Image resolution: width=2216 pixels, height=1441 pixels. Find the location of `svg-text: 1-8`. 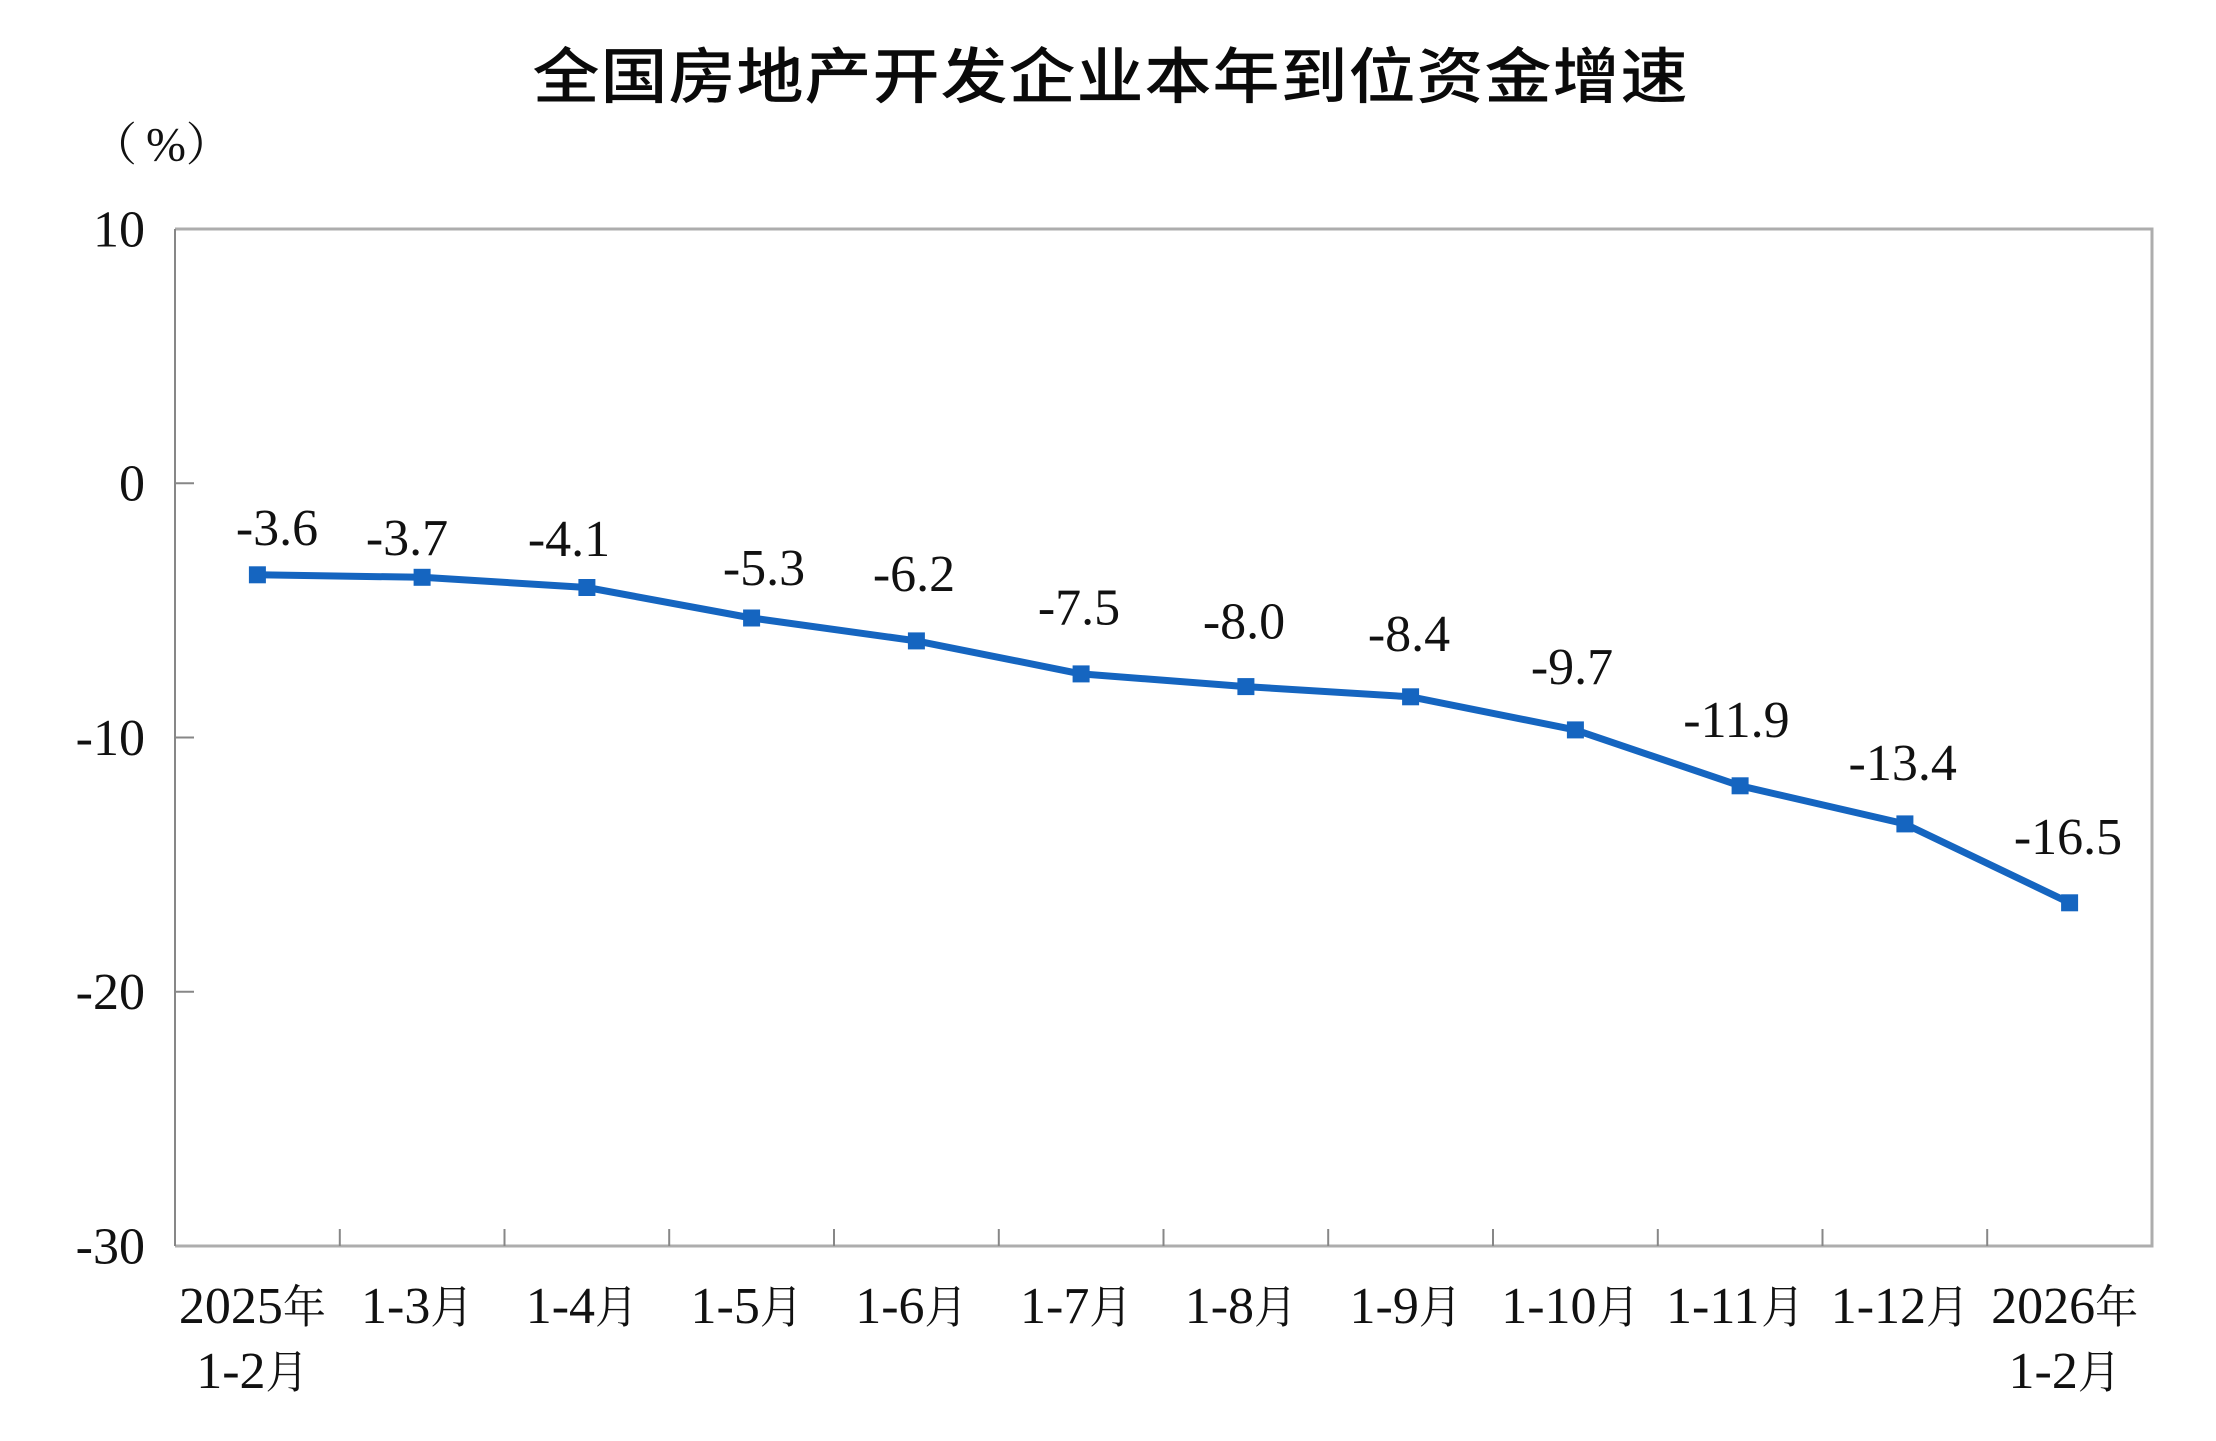

svg-text: 1-8 is located at coordinates (1219, 1306).